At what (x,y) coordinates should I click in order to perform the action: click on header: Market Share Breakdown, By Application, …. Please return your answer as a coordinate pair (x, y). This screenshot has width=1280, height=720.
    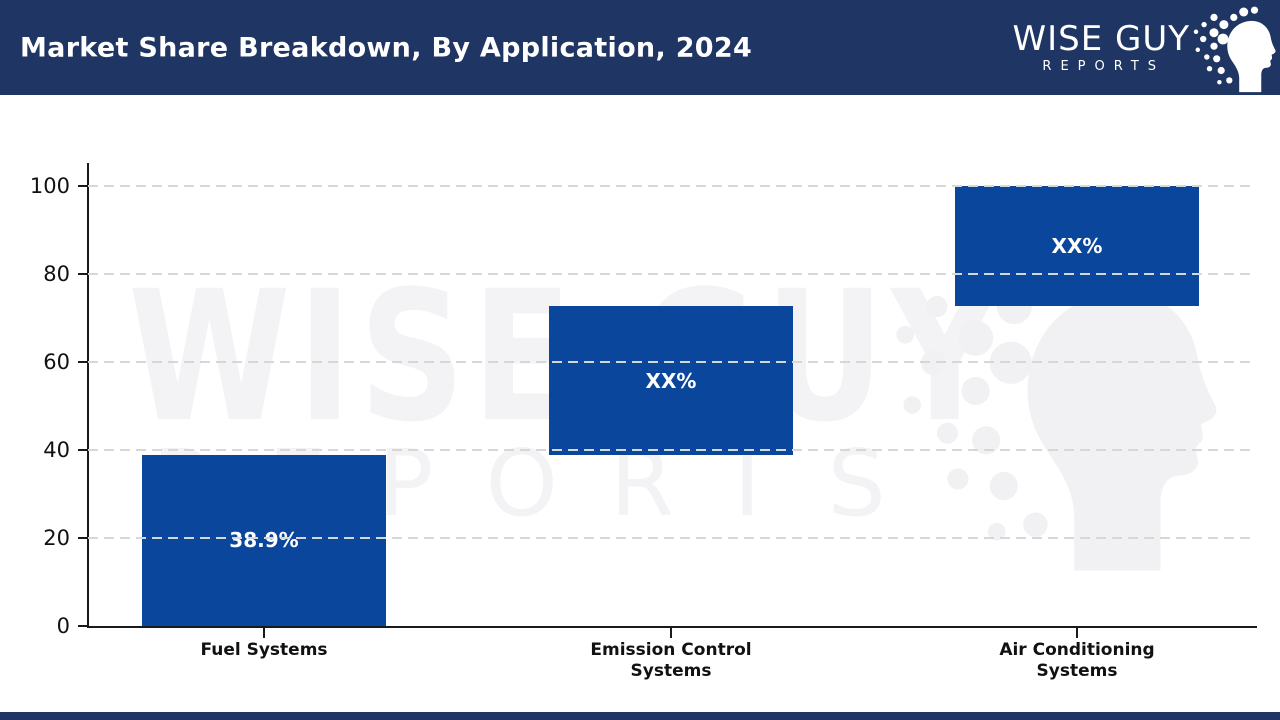
    Looking at the image, I should click on (640, 47).